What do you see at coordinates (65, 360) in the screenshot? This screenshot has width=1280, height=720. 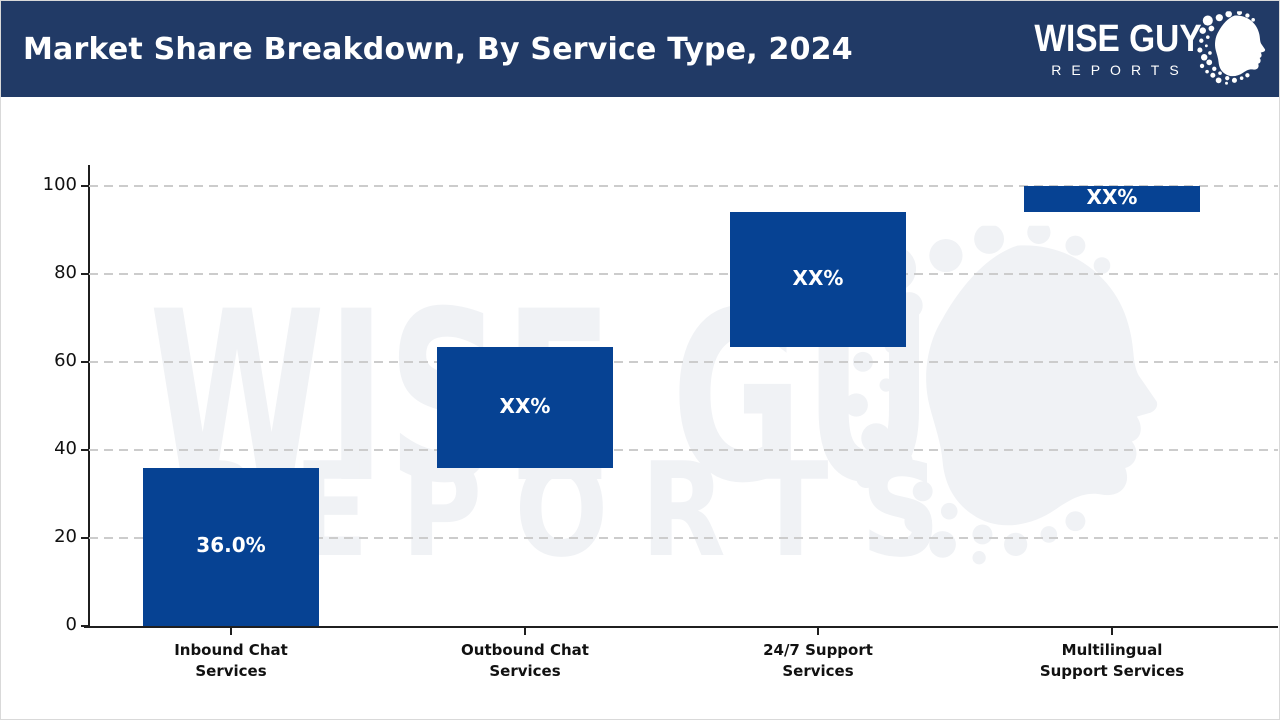 I see `y-tick-label: 60` at bounding box center [65, 360].